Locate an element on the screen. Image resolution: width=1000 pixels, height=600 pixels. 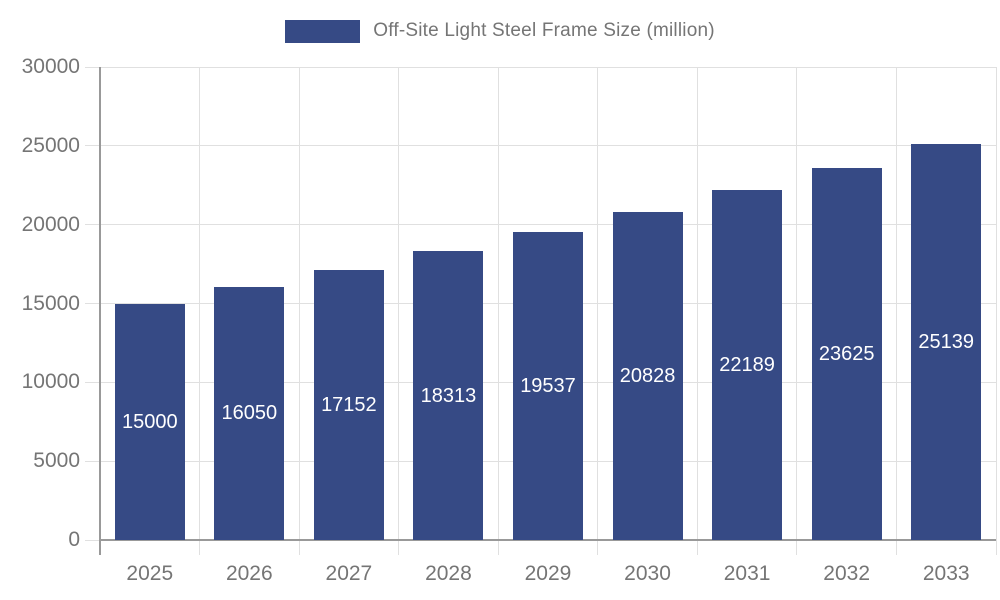
x-axis-tick-label: 2031 is located at coordinates (747, 573).